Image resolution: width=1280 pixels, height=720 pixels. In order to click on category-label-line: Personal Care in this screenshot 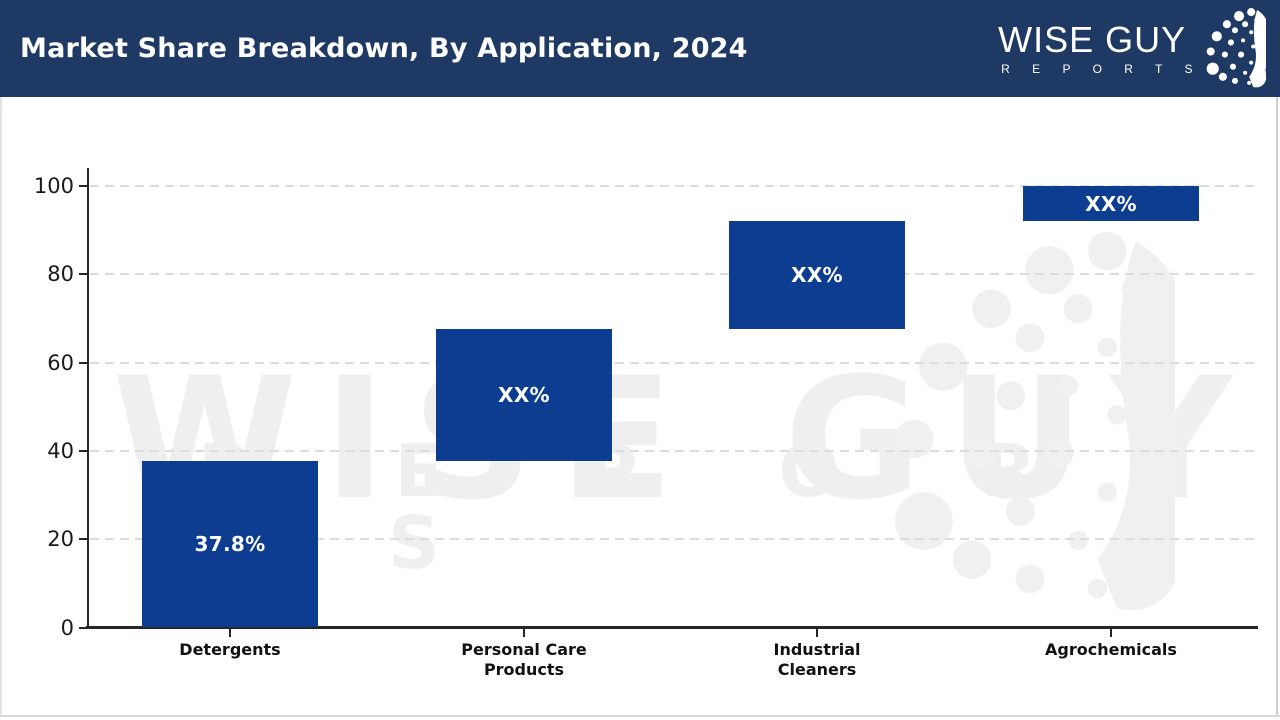, I will do `click(524, 649)`.